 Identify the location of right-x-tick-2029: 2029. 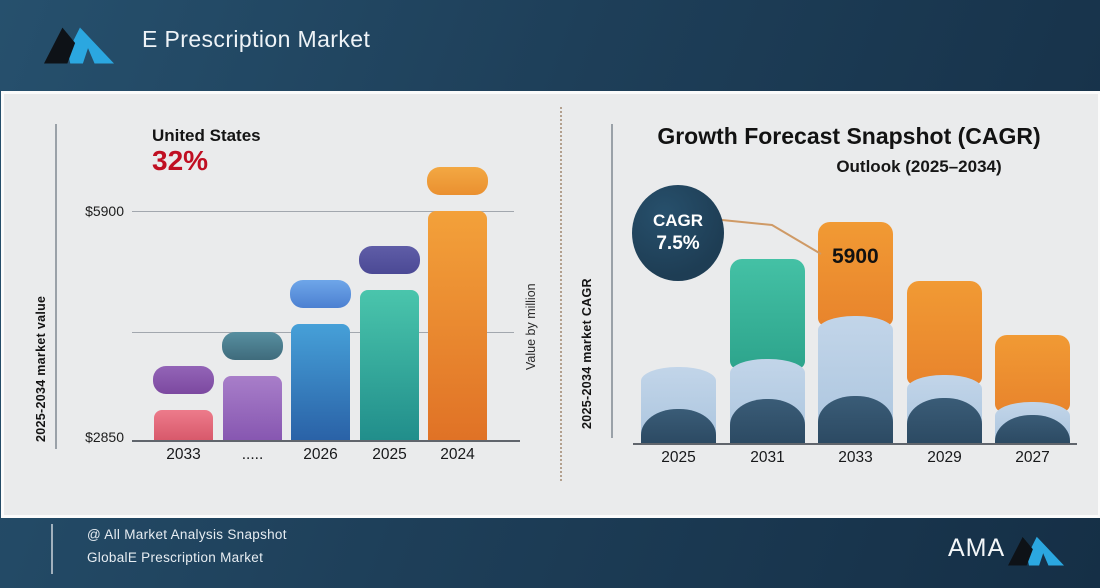
(944, 457).